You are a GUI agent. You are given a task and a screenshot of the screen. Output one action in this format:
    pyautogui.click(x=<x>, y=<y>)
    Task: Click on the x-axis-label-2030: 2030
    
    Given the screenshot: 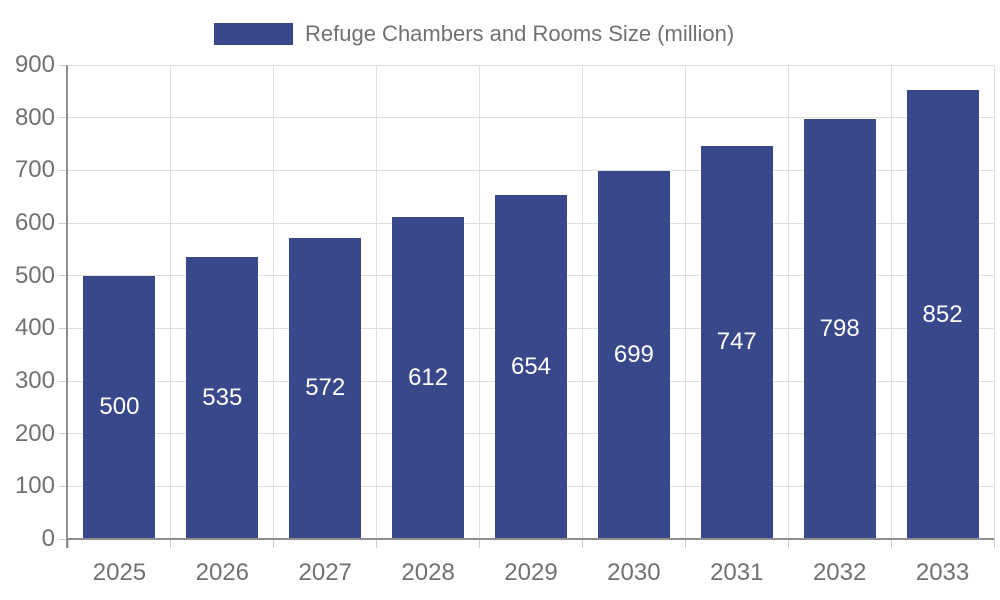 What is the action you would take?
    pyautogui.click(x=634, y=572)
    